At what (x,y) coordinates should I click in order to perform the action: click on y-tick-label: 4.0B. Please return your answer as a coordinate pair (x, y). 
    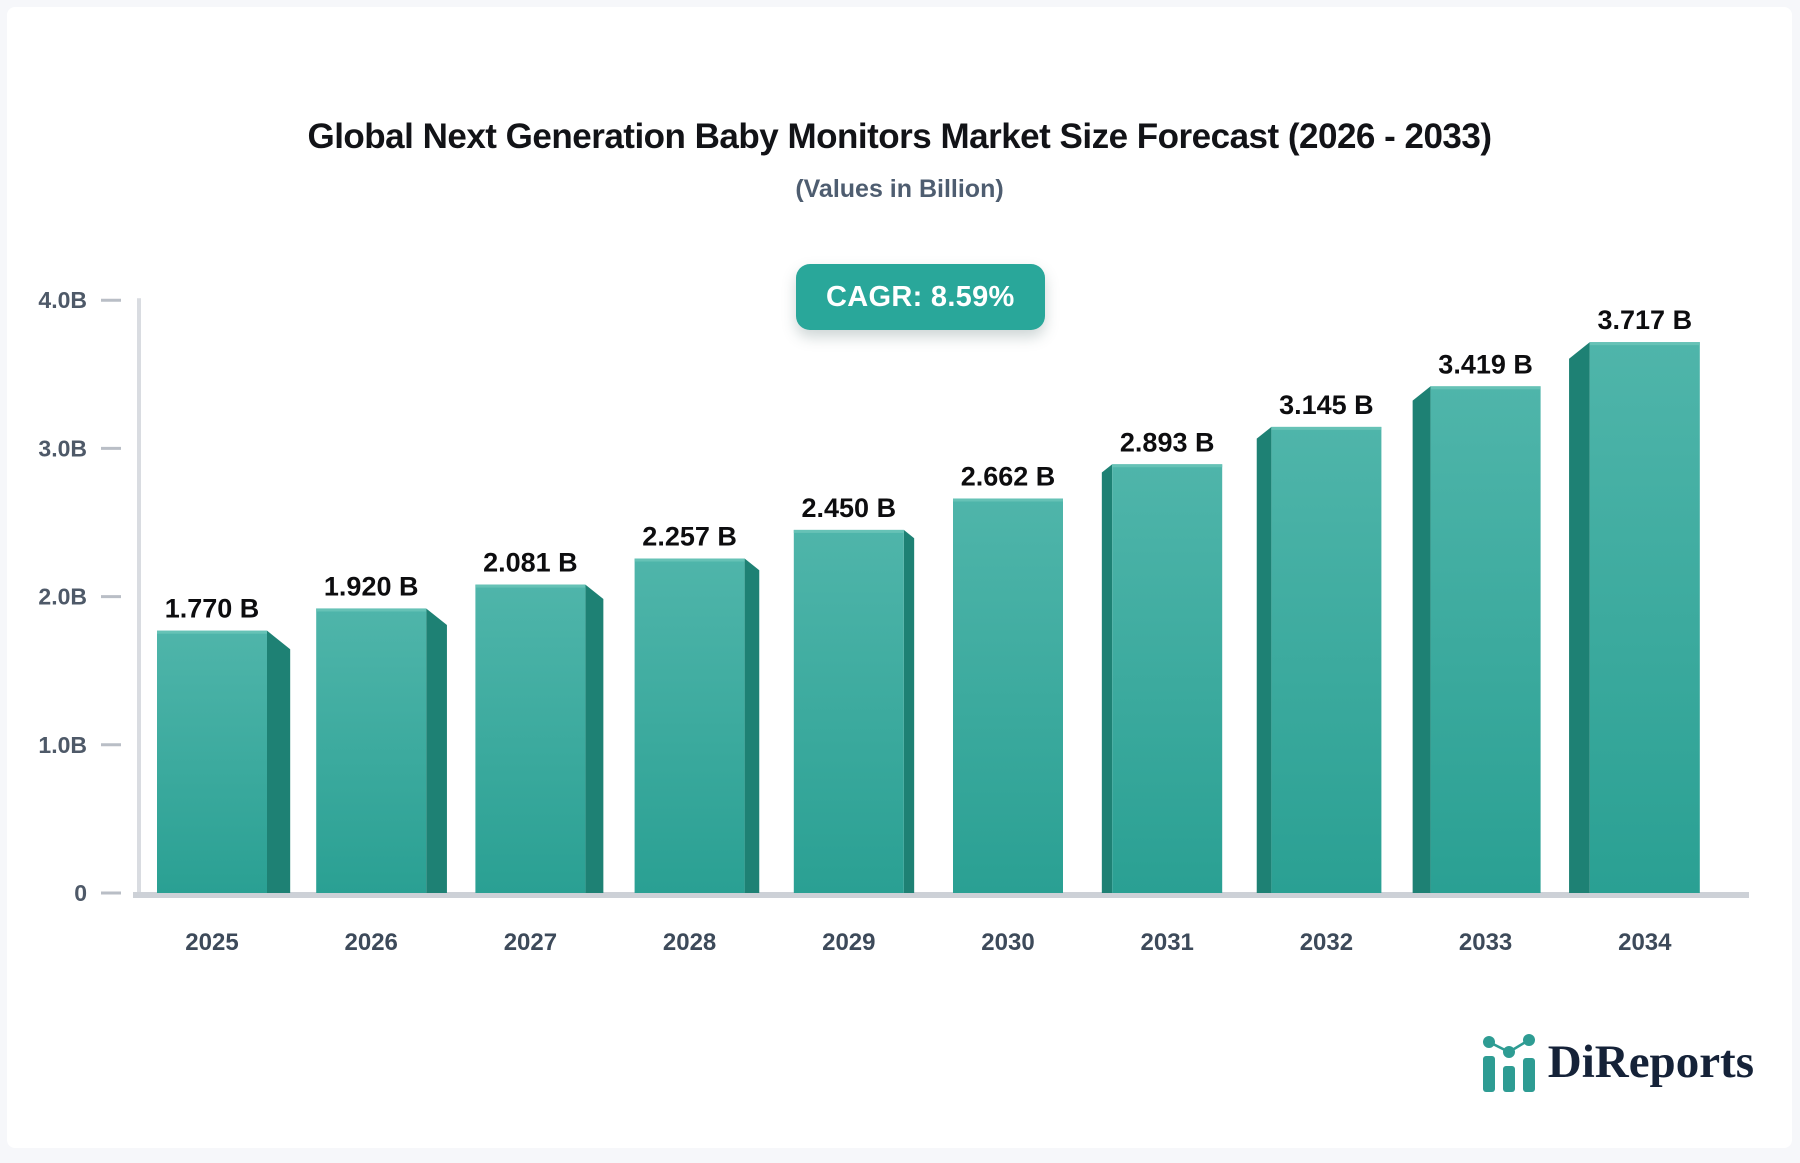
    Looking at the image, I should click on (62, 300).